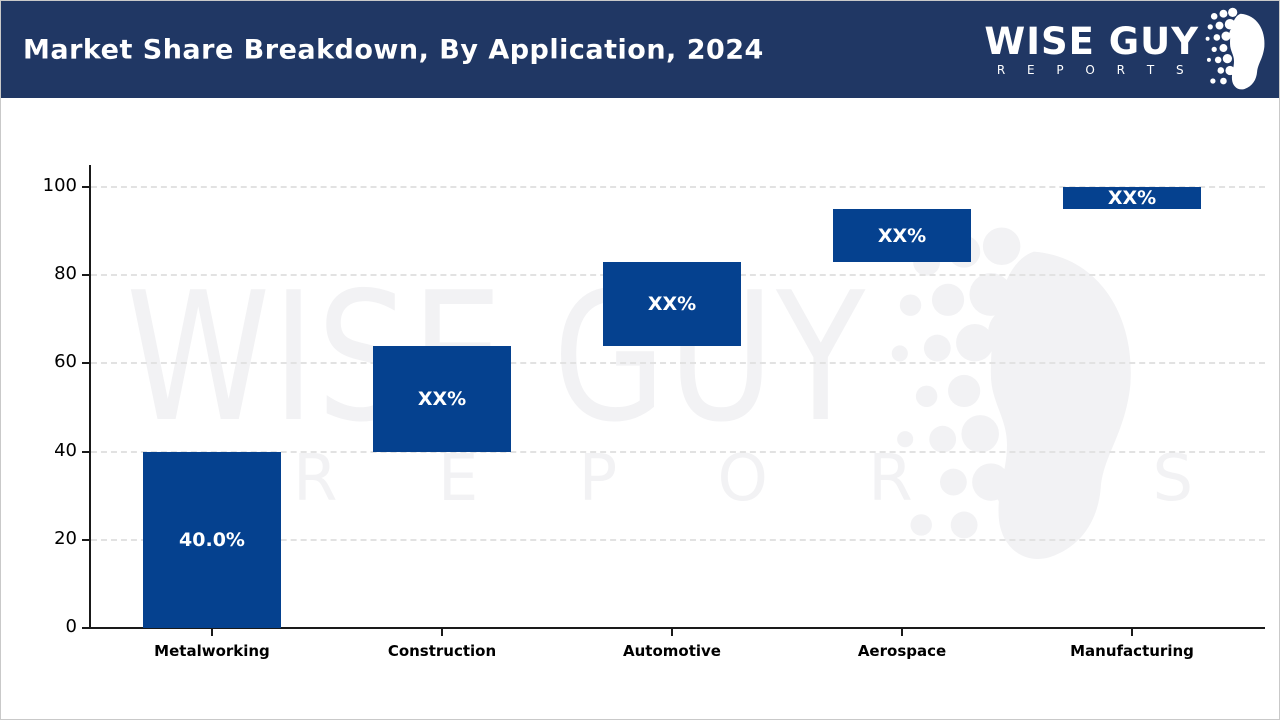 This screenshot has height=720, width=1280. Describe the element at coordinates (1011, 393) in the screenshot. I see `watermark-face-icon` at that location.